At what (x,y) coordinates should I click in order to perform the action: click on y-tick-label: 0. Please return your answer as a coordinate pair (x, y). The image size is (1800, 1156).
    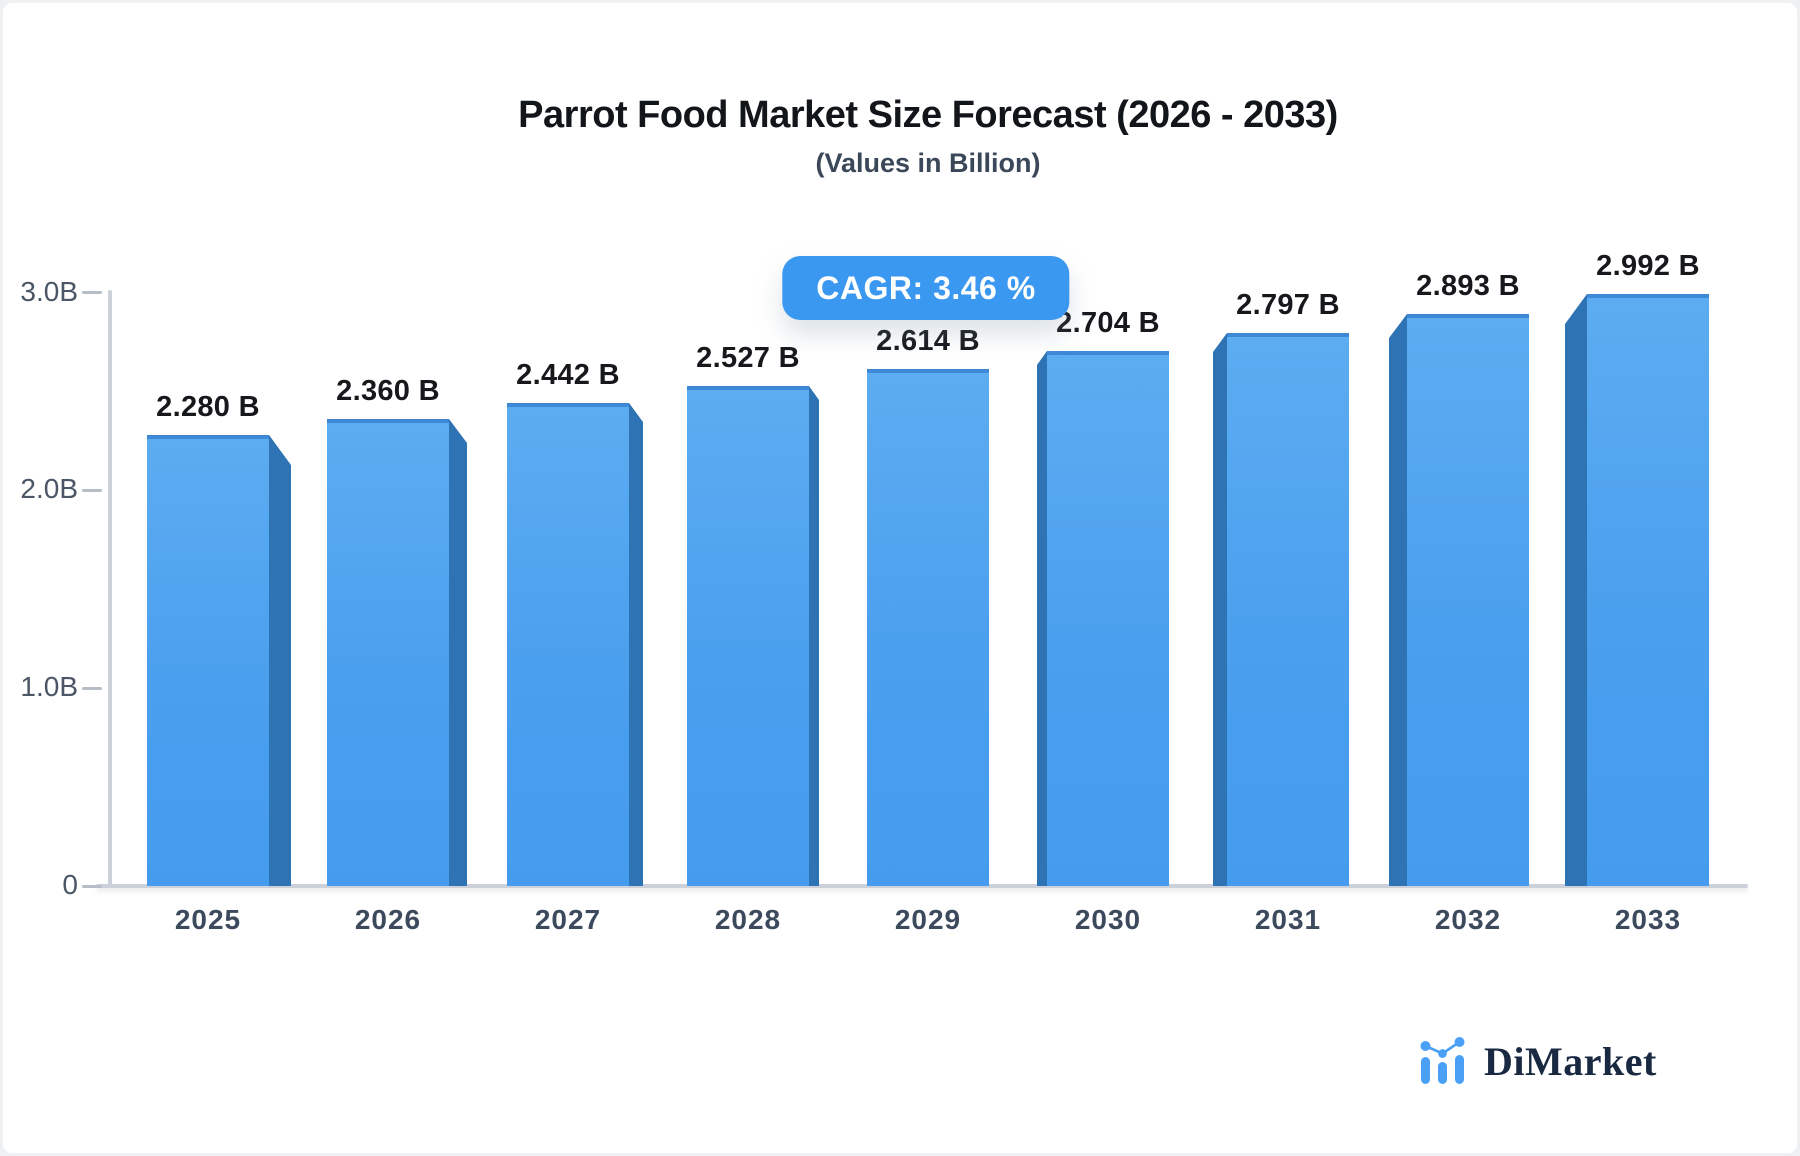
    Looking at the image, I should click on (70, 884).